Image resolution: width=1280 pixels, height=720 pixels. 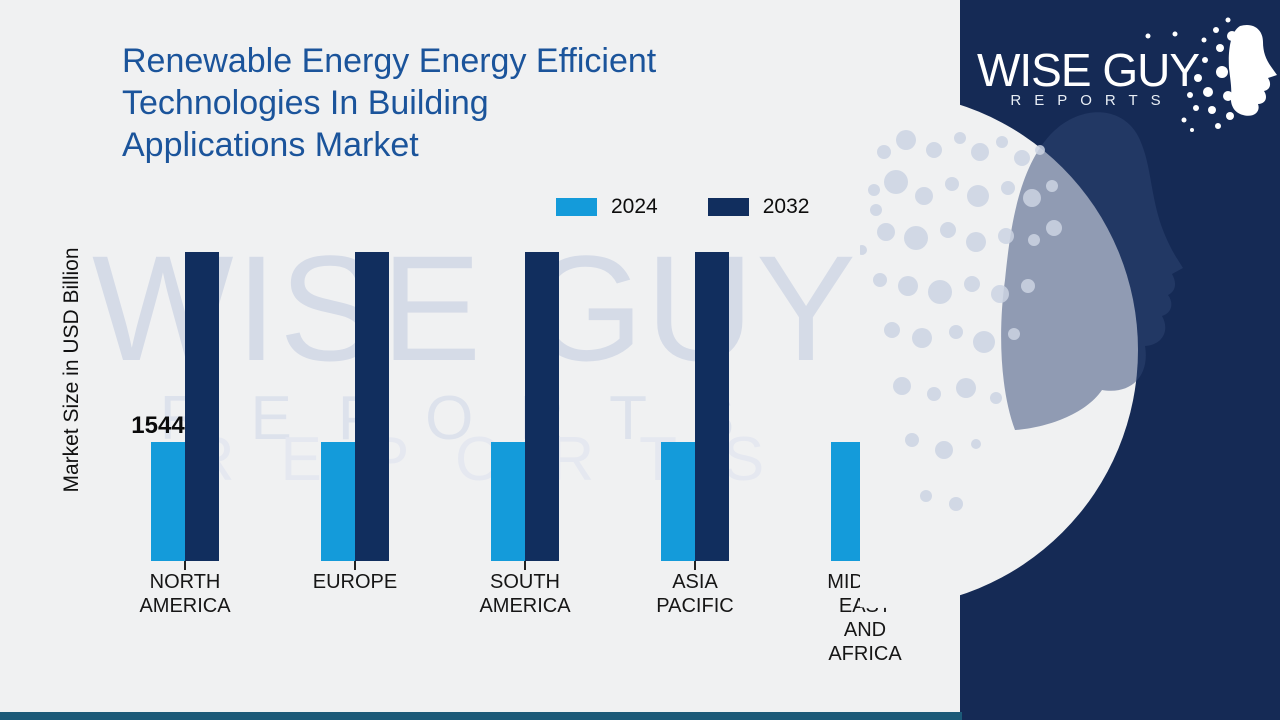 What do you see at coordinates (576, 207) in the screenshot?
I see `legend-swatch-2024` at bounding box center [576, 207].